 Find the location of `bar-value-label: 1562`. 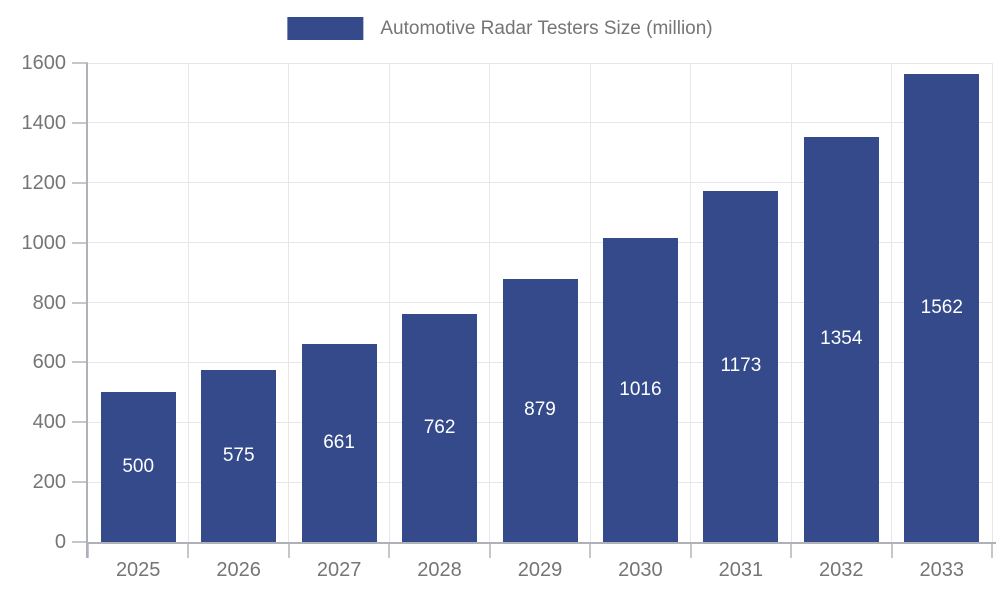

bar-value-label: 1562 is located at coordinates (941, 308).